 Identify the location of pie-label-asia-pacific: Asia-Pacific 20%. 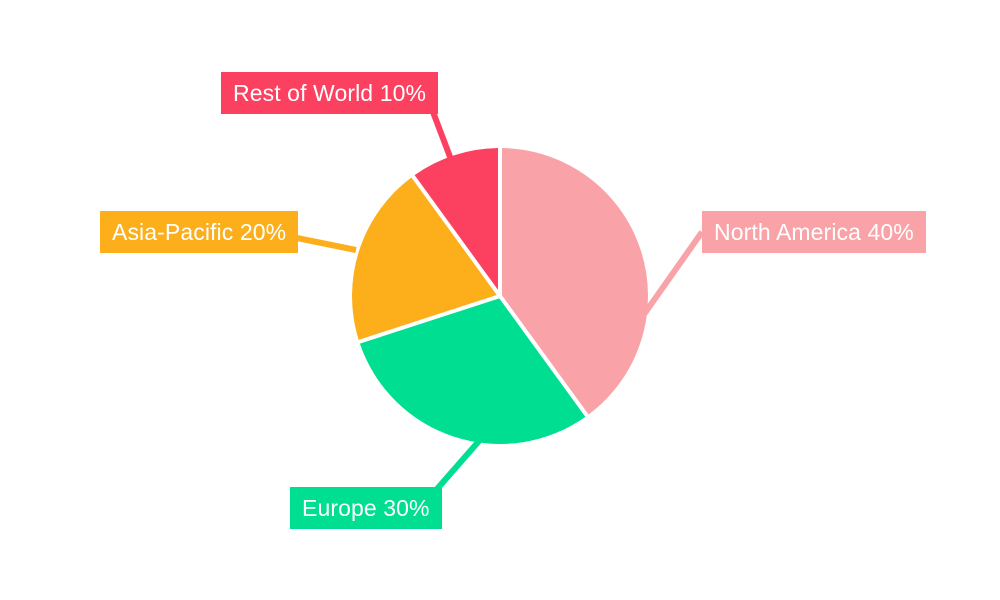
(199, 232).